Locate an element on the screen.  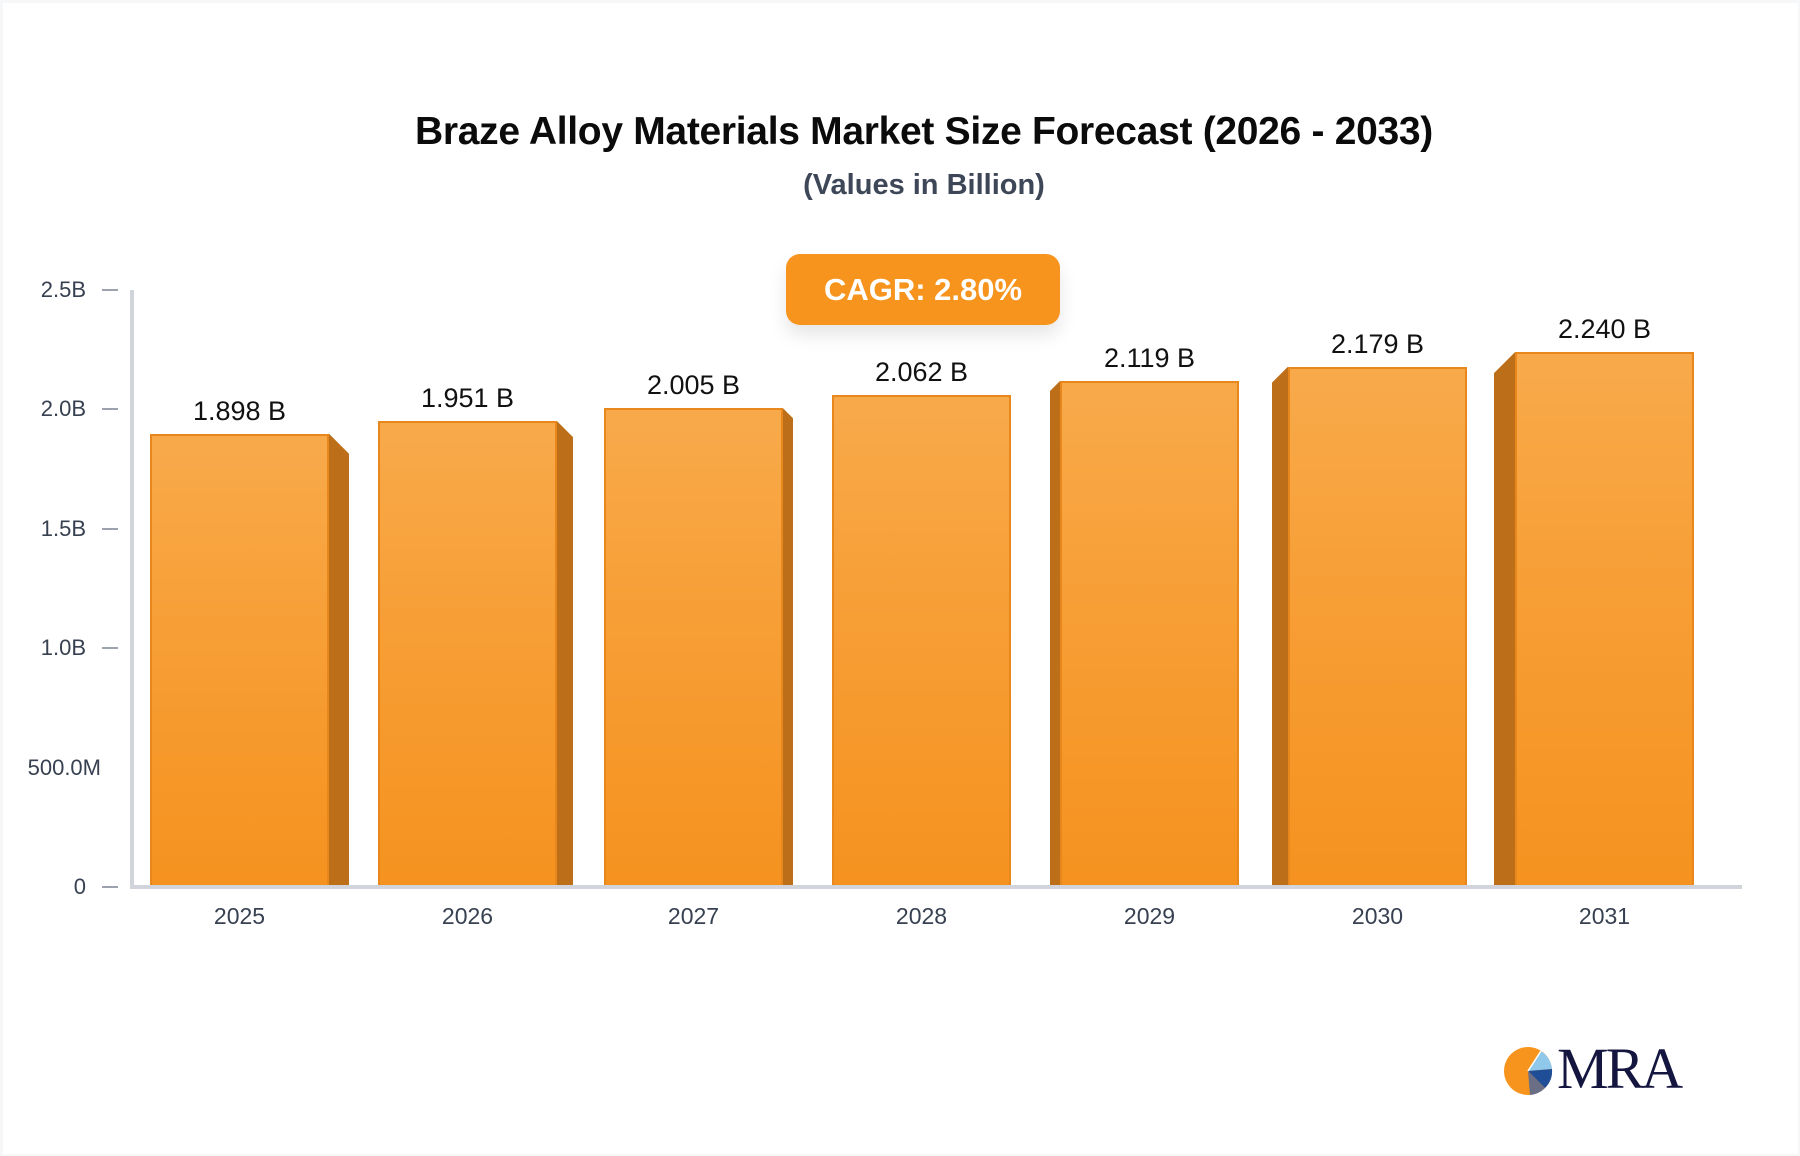
y-tick-label: 500.0M is located at coordinates (64, 767).